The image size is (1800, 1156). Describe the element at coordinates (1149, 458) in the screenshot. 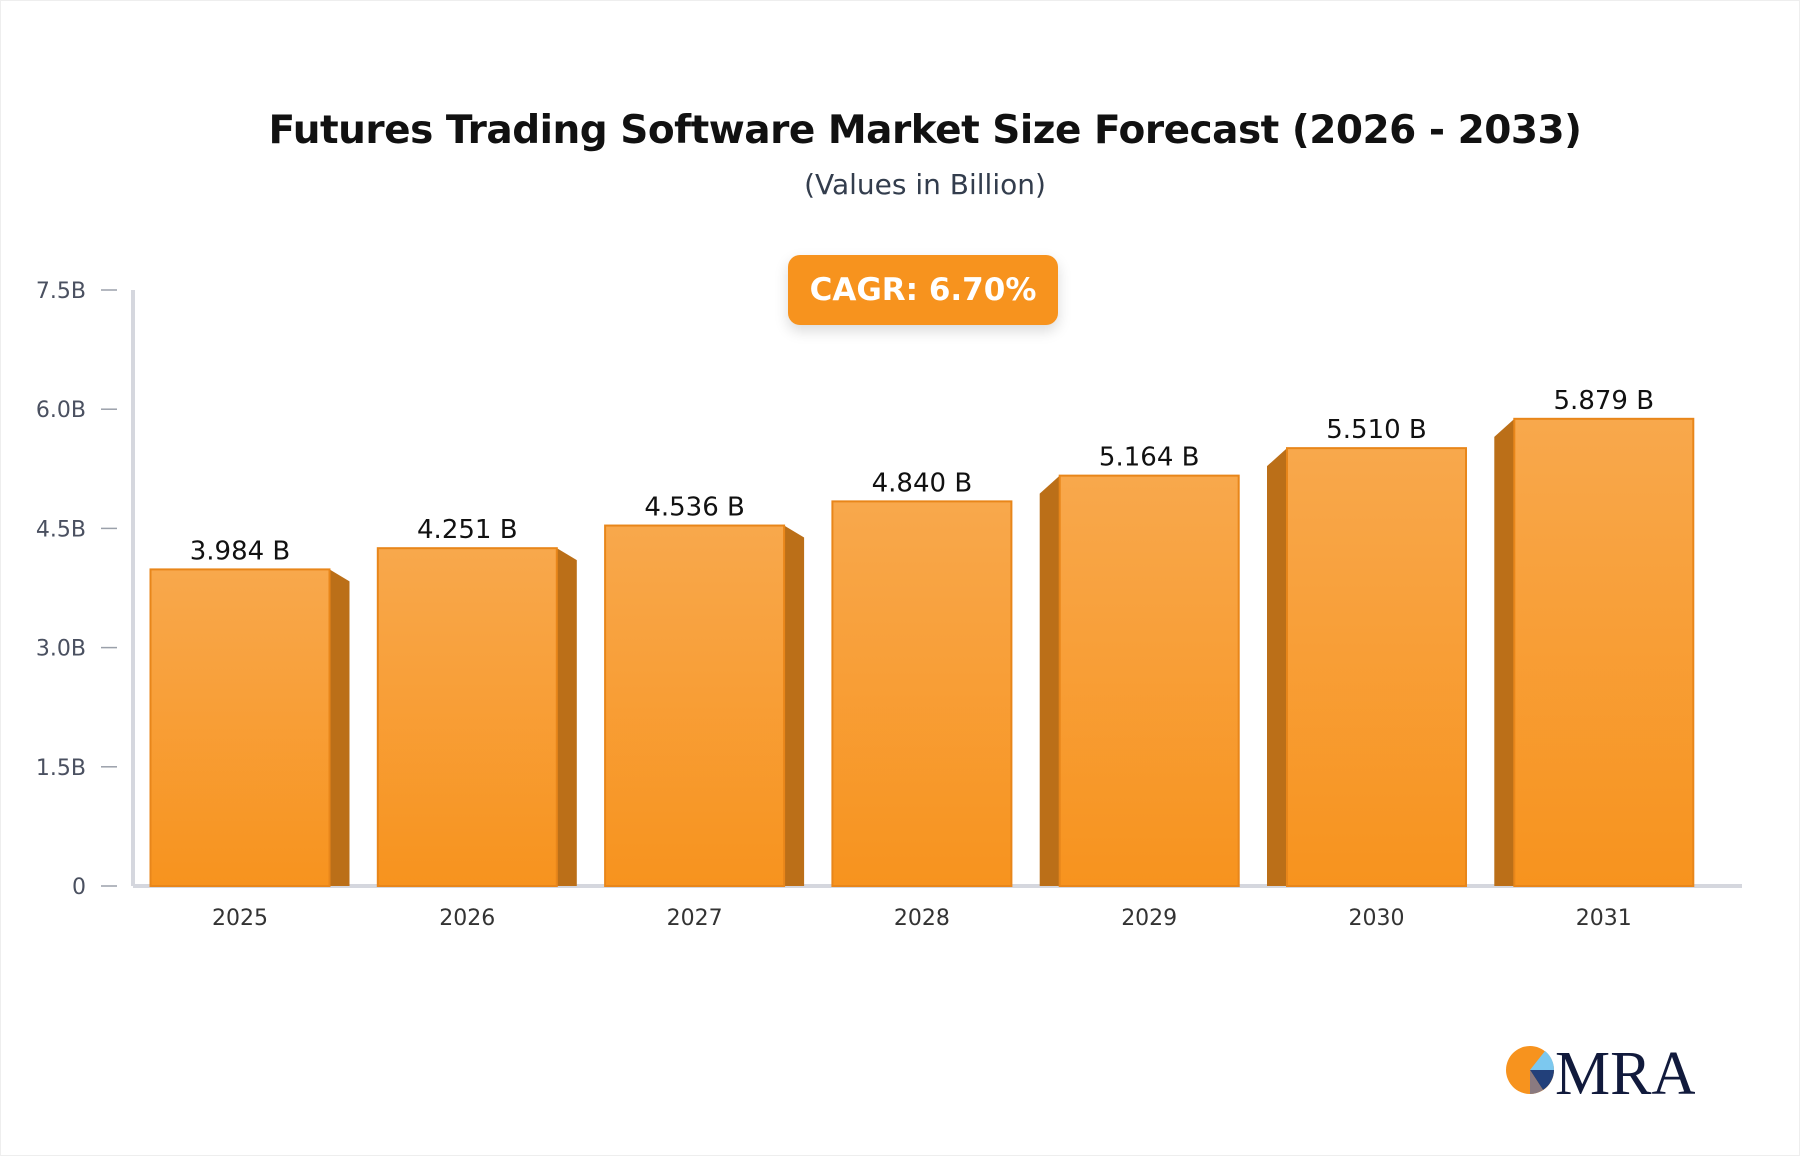

I see `data-label: 5.164 B` at that location.